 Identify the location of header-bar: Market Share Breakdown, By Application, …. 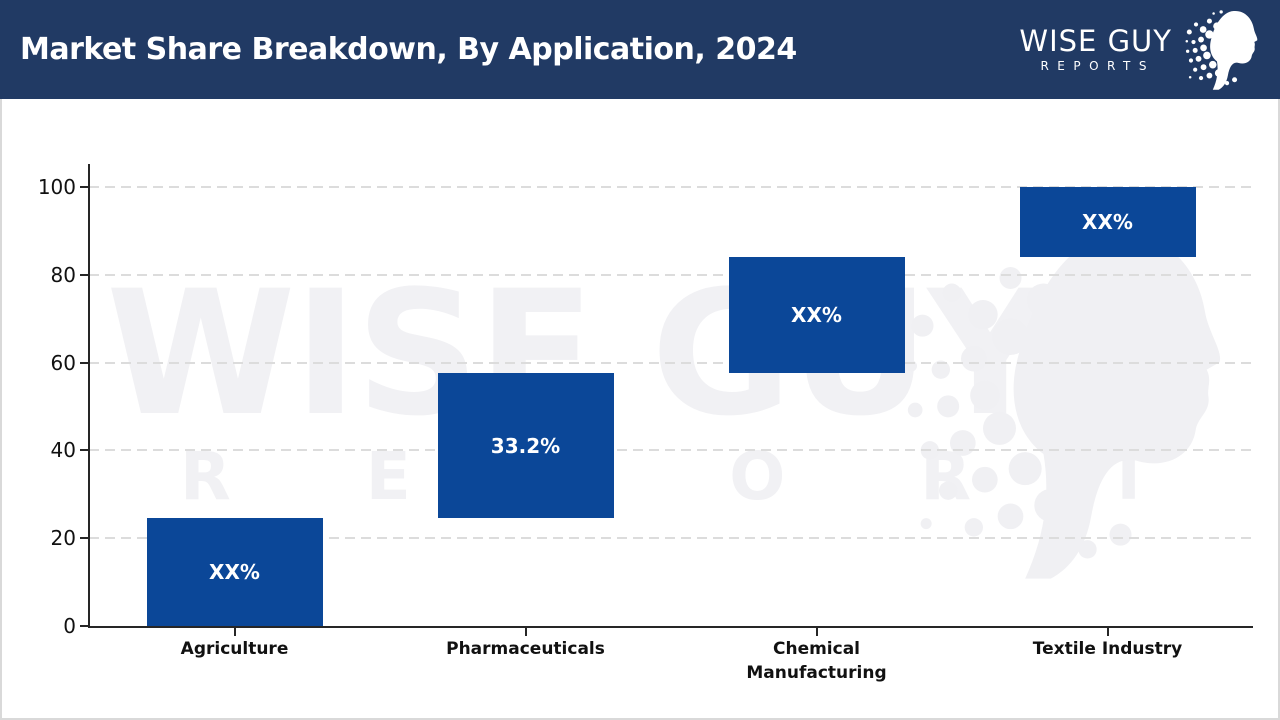
(640, 49).